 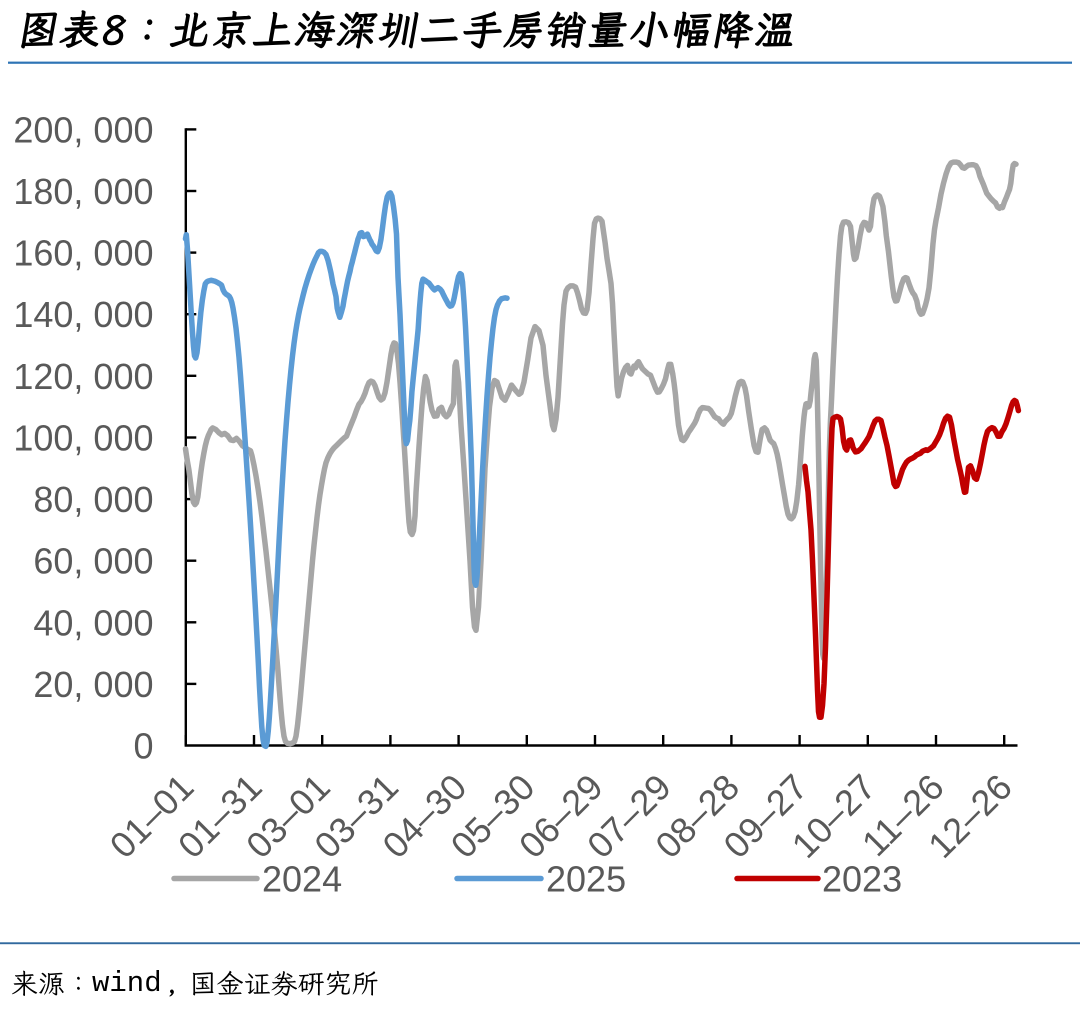 I want to click on svg-text: 100, 000, so click(x=83, y=438).